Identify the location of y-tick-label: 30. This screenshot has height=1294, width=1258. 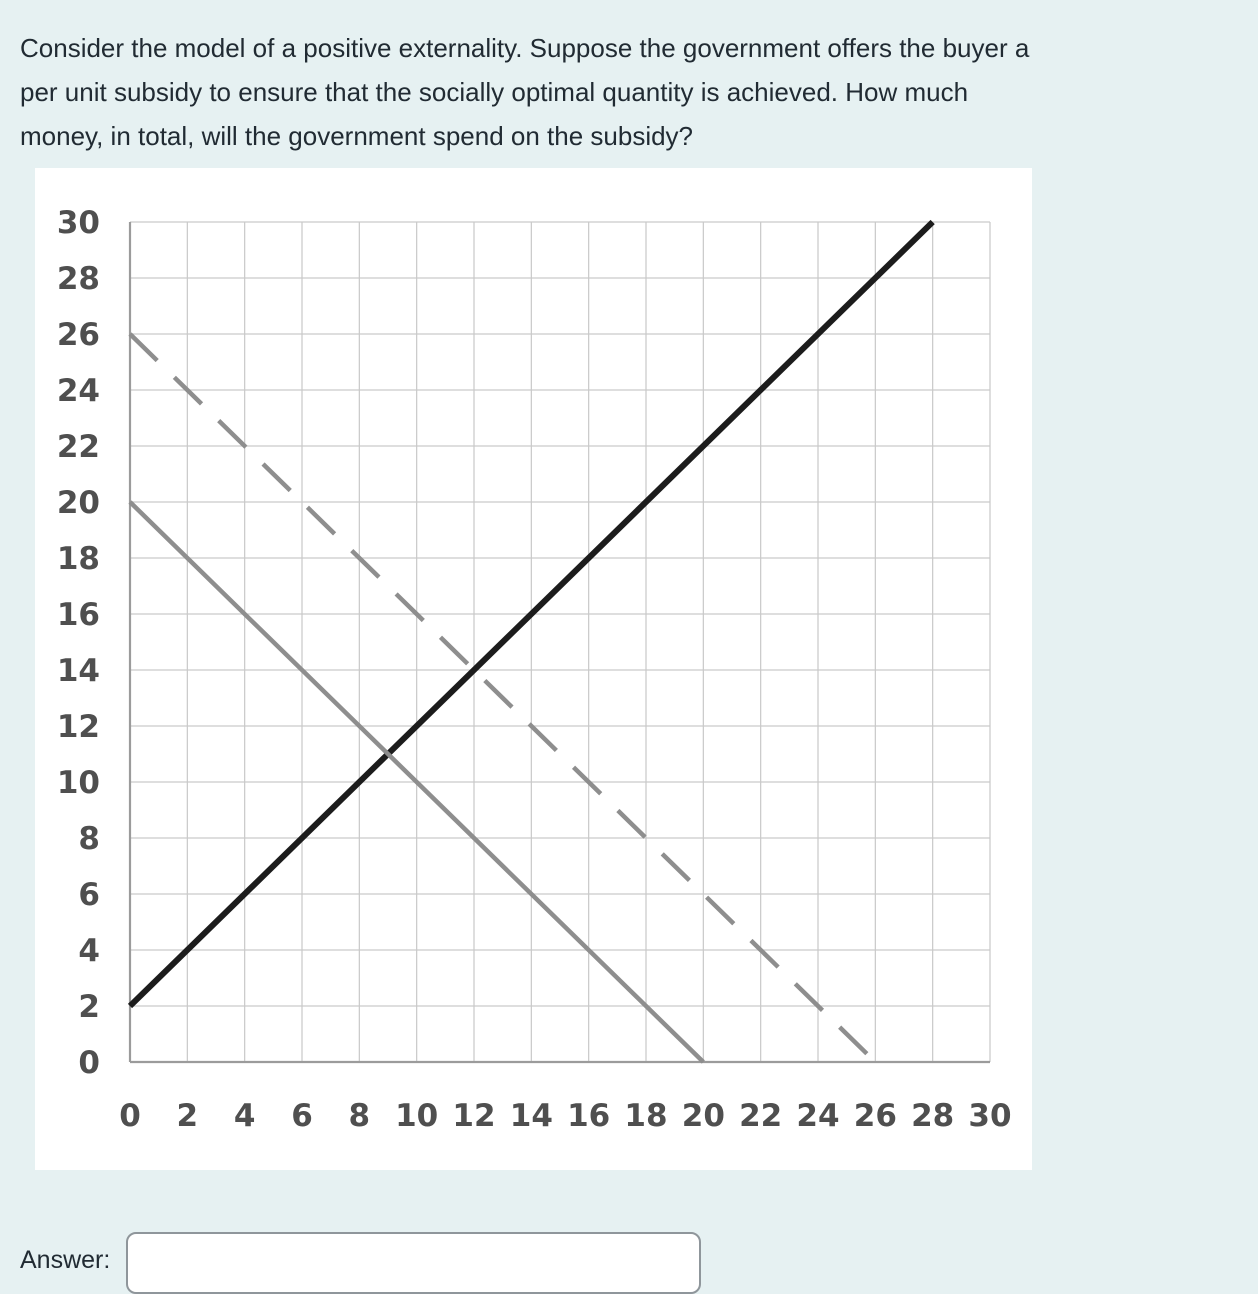
(78, 223).